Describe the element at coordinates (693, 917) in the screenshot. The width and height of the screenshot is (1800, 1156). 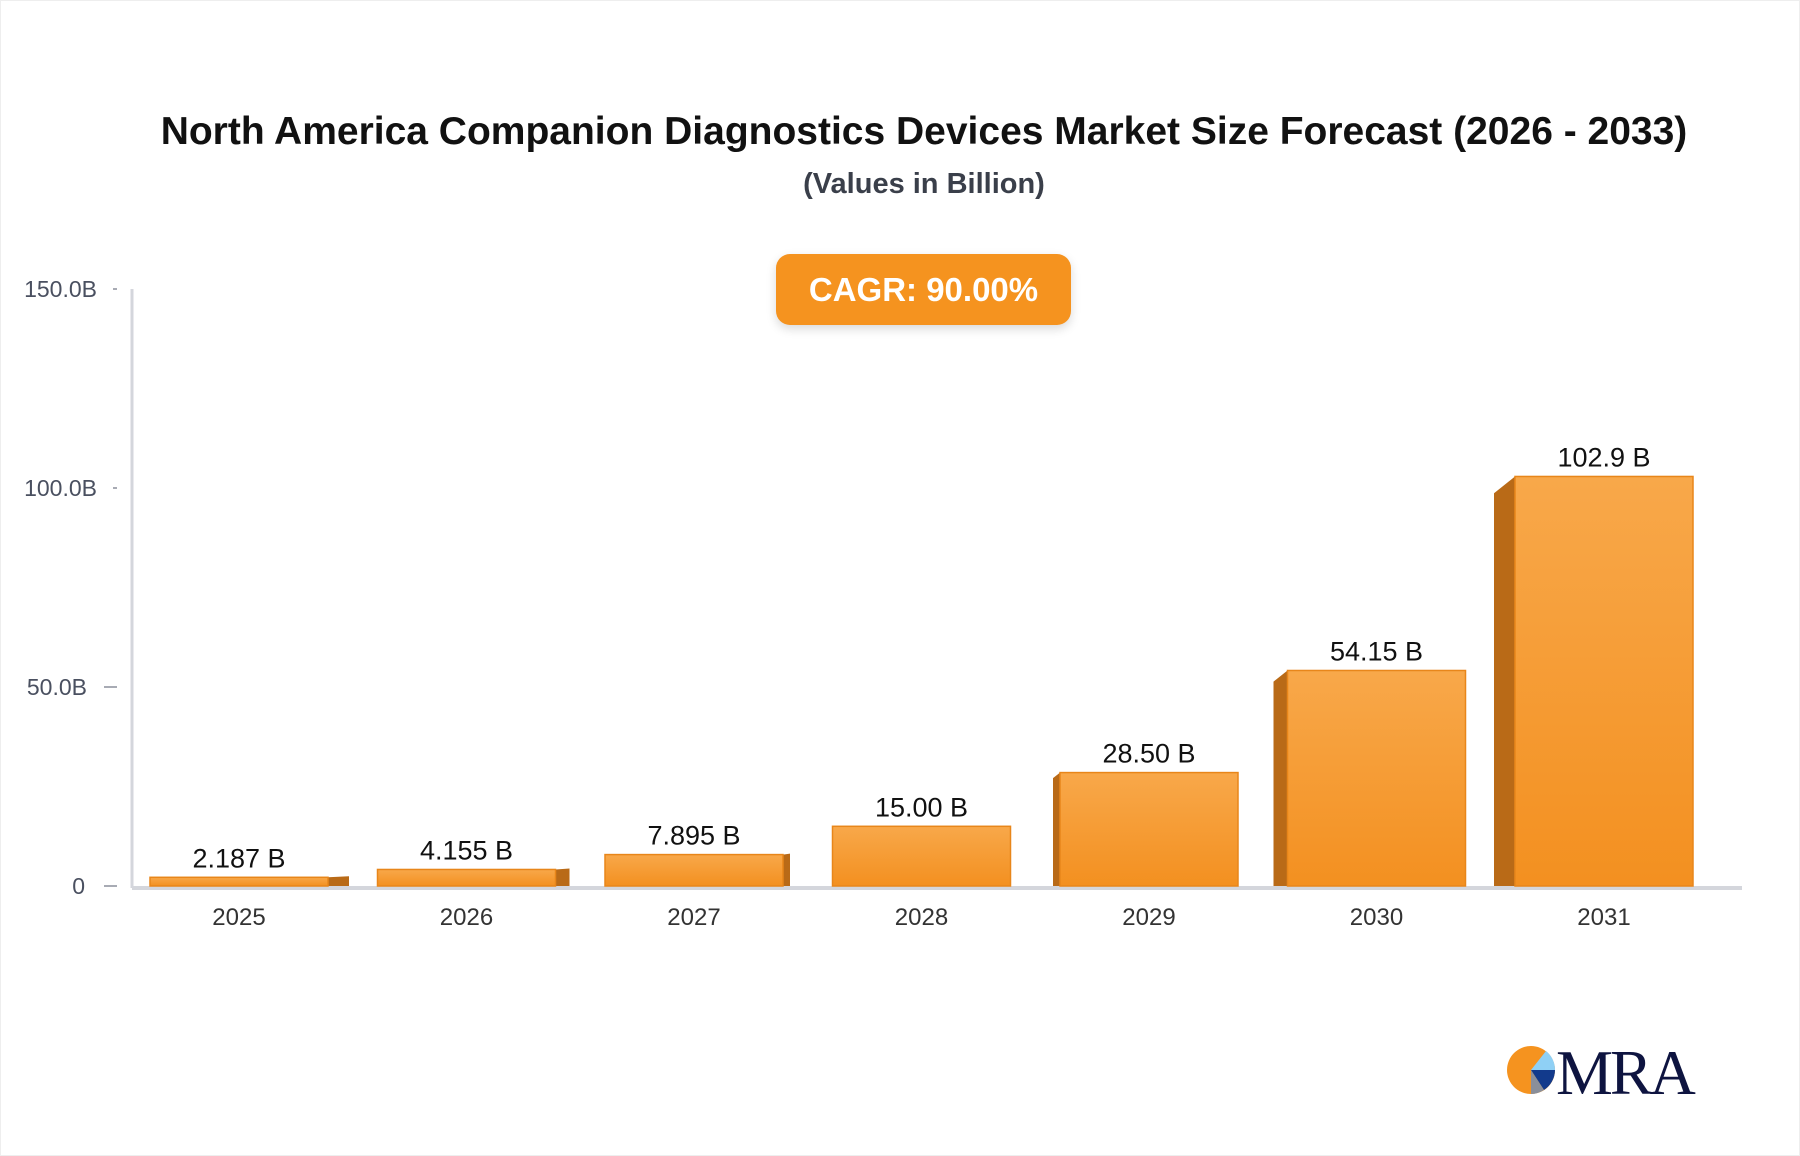
I see `x-tick-label: 2027` at that location.